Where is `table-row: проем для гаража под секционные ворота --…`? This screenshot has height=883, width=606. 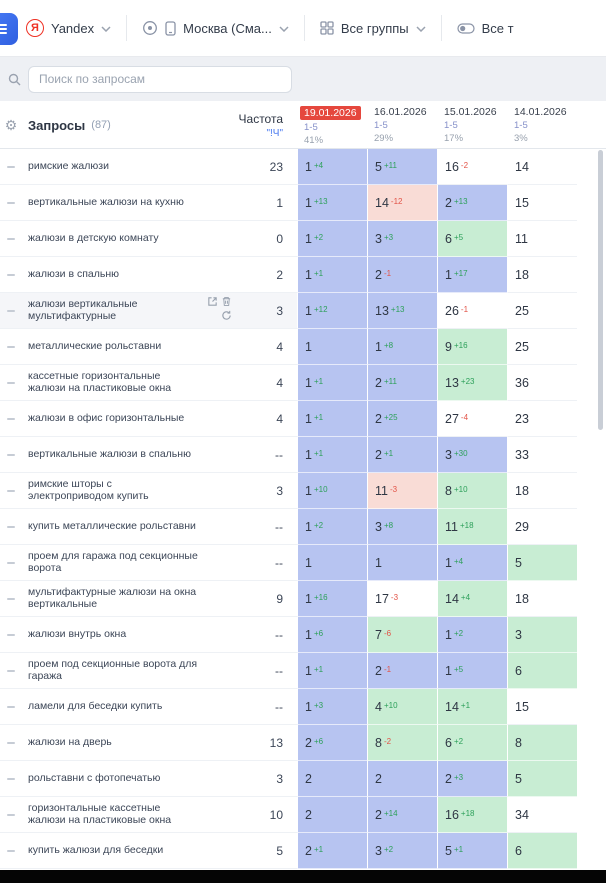
table-row: проем для гаража под секционные ворота --… is located at coordinates (303, 563).